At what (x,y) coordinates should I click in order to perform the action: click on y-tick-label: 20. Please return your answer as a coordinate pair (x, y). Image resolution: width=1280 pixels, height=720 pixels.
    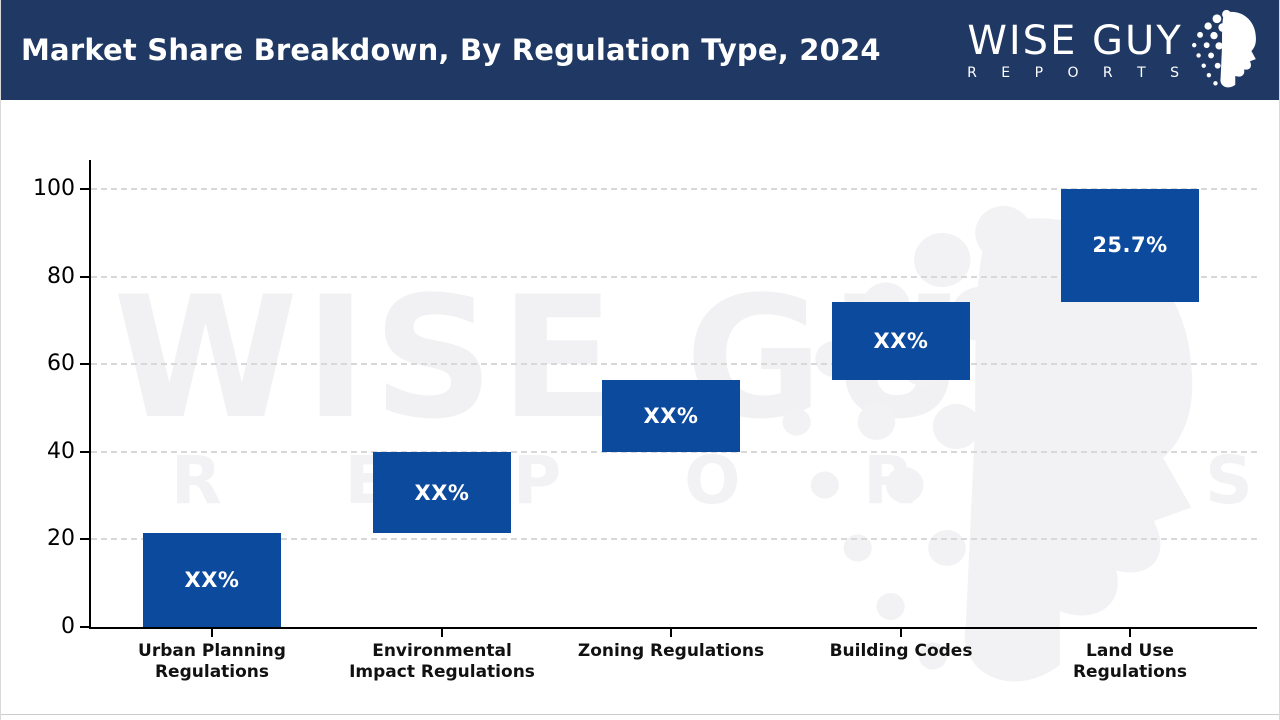
    Looking at the image, I should click on (61, 539).